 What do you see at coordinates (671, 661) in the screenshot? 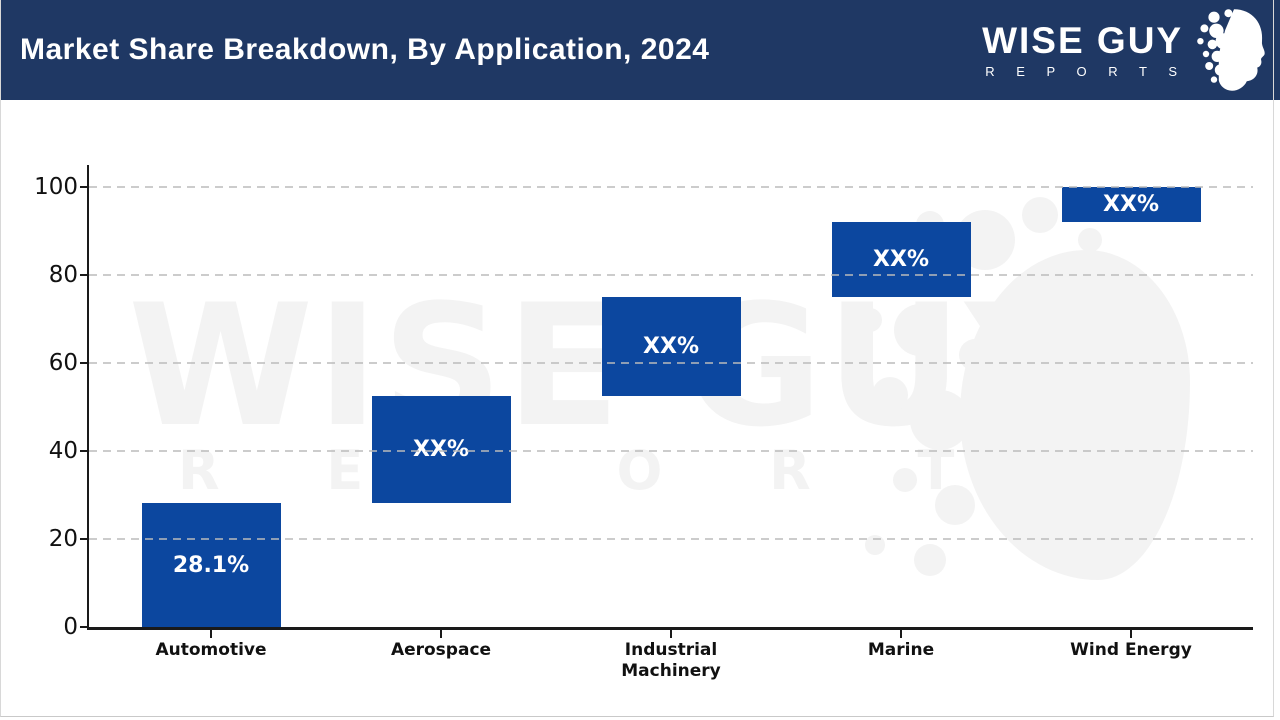
I see `x-category-label-industrial-machinery: Industrial Machinery` at bounding box center [671, 661].